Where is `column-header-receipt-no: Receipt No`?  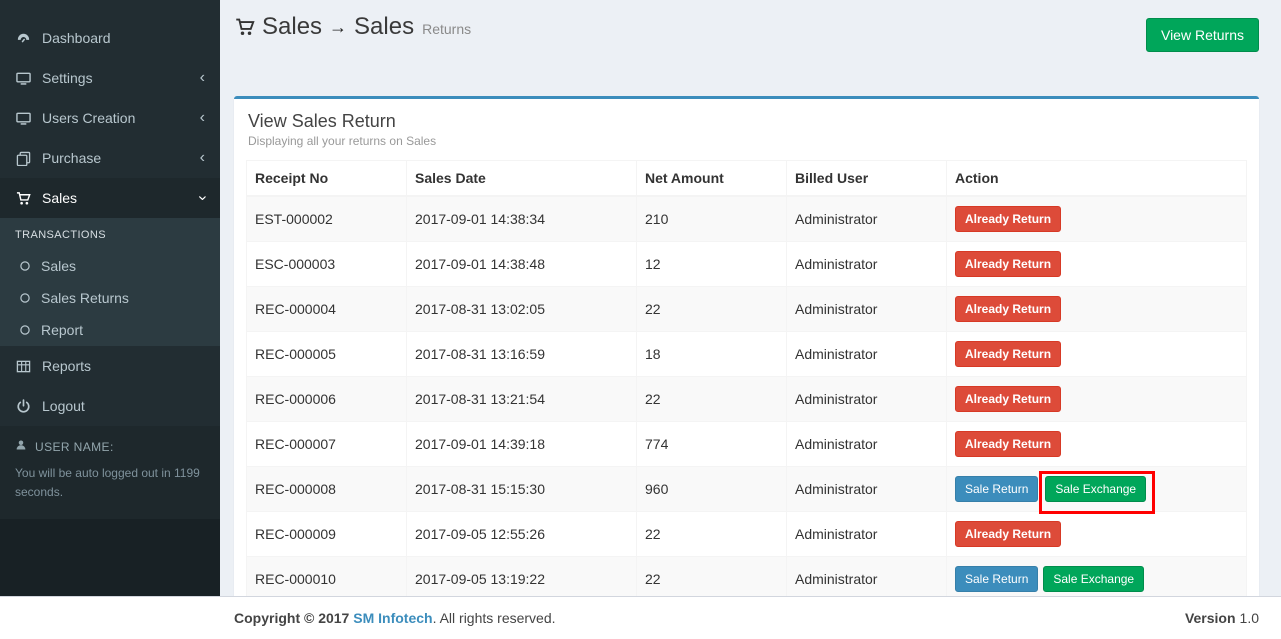
column-header-receipt-no: Receipt No is located at coordinates (326, 178).